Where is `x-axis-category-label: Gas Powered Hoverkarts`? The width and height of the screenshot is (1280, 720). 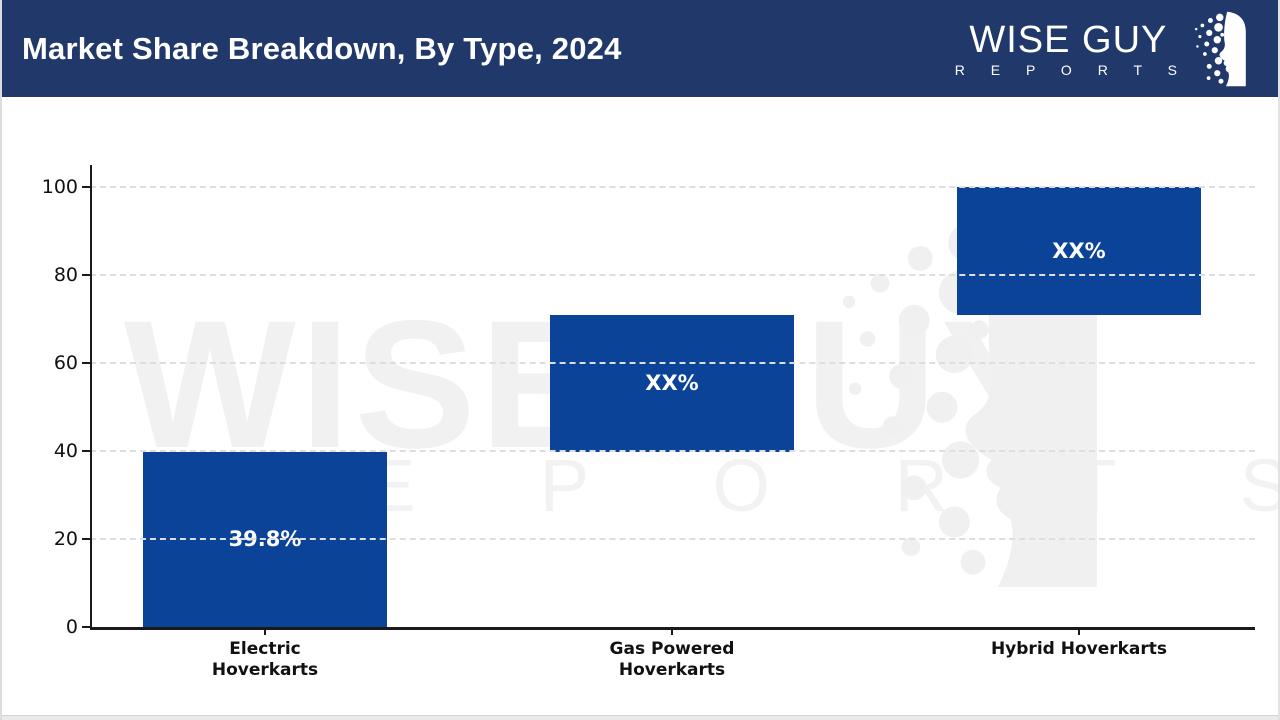
x-axis-category-label: Gas Powered Hoverkarts is located at coordinates (672, 660).